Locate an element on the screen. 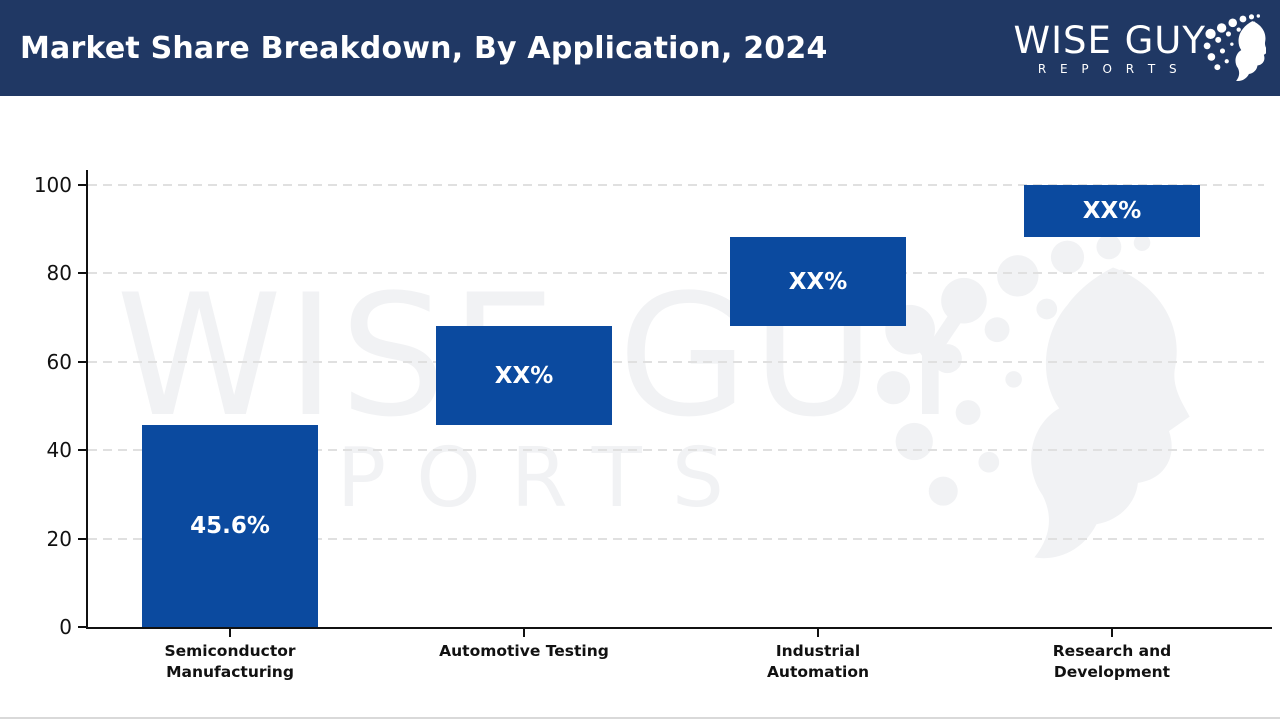  y-axis-tick-label: 80 is located at coordinates (59, 273).